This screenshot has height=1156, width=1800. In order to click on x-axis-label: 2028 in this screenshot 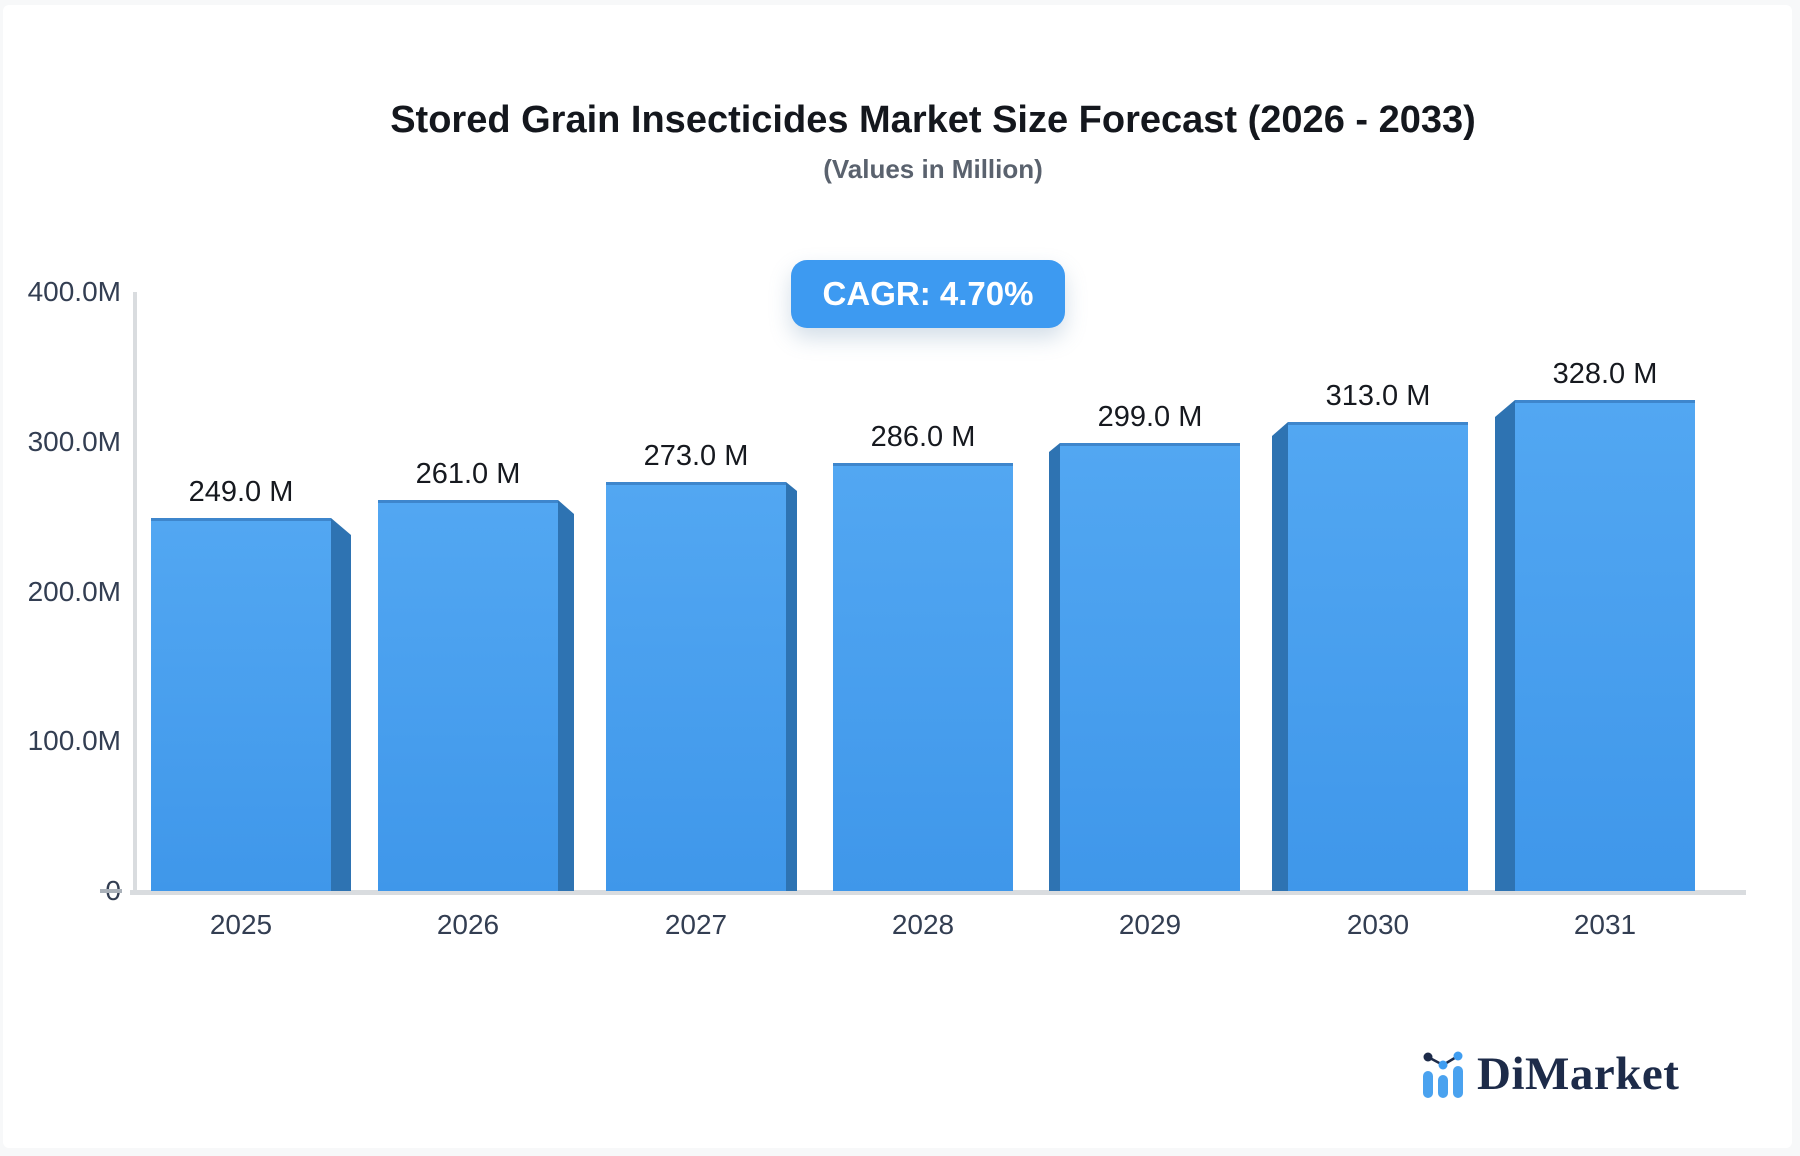, I will do `click(923, 924)`.